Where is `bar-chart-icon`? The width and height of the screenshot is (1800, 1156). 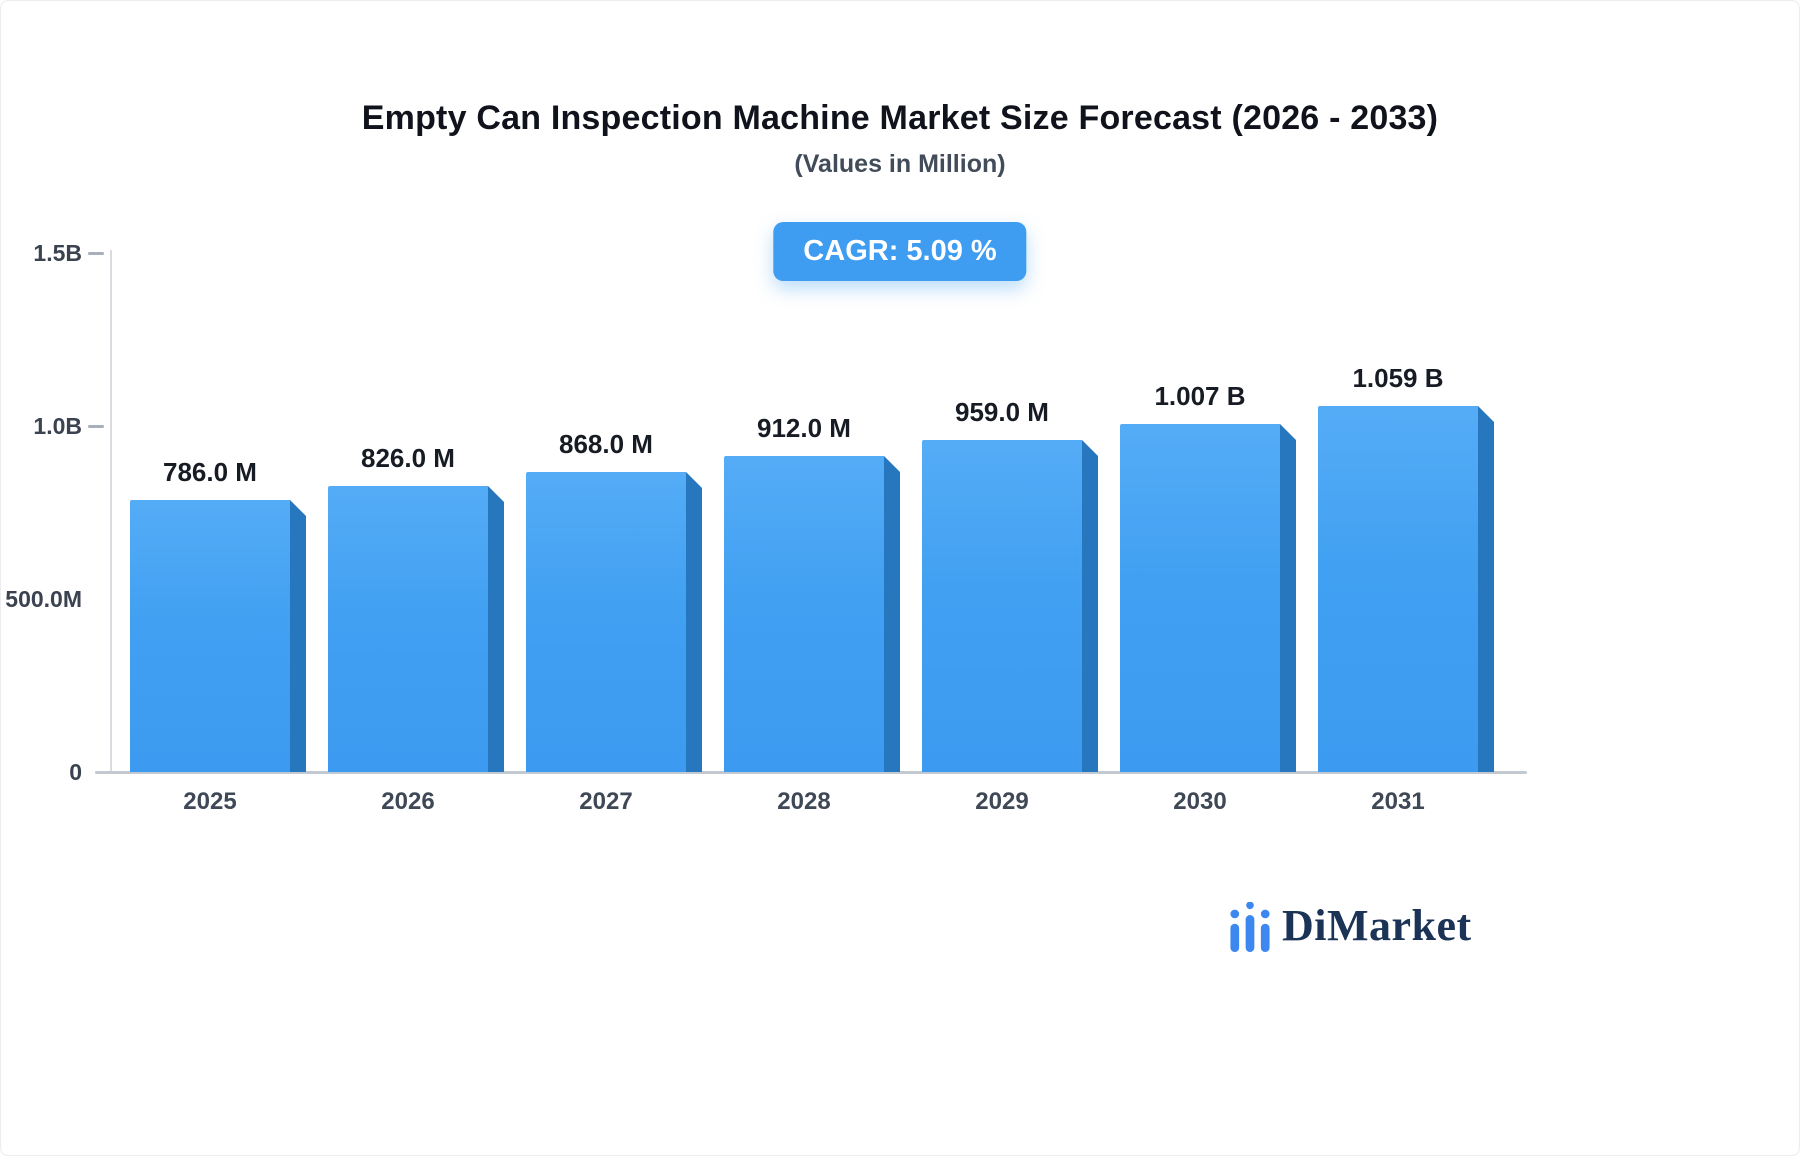 bar-chart-icon is located at coordinates (1250, 927).